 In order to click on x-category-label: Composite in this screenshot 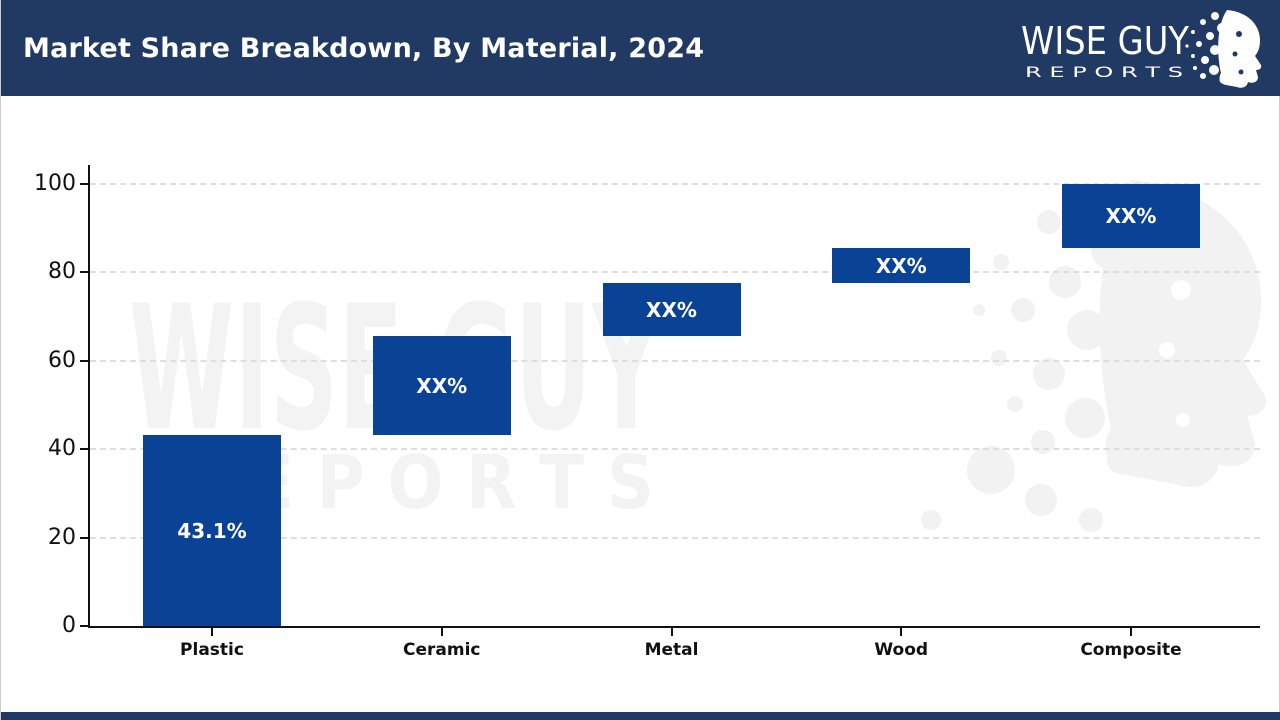, I will do `click(1131, 650)`.